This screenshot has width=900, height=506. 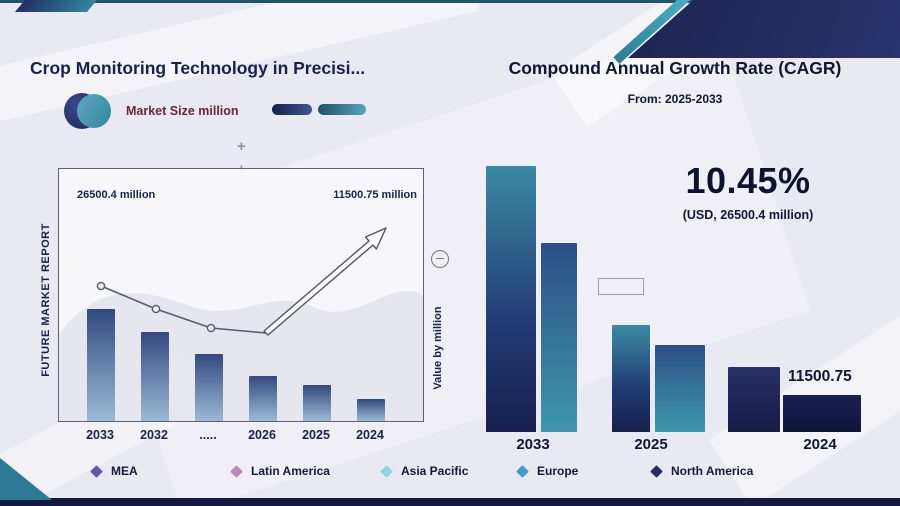 I want to click on value-axis-label: Value by million, so click(x=438, y=348).